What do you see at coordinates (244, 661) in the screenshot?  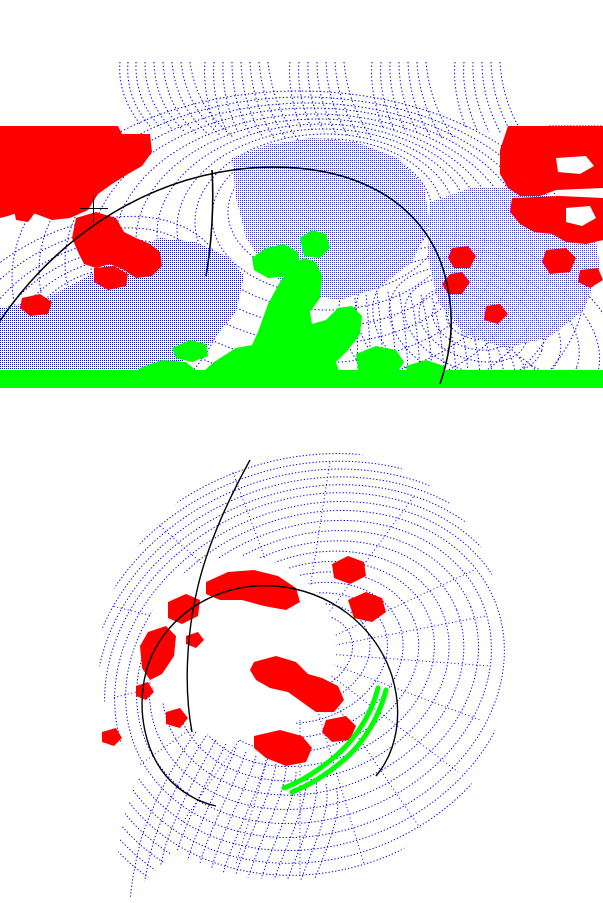 I see `red-anomaly-patches` at bounding box center [244, 661].